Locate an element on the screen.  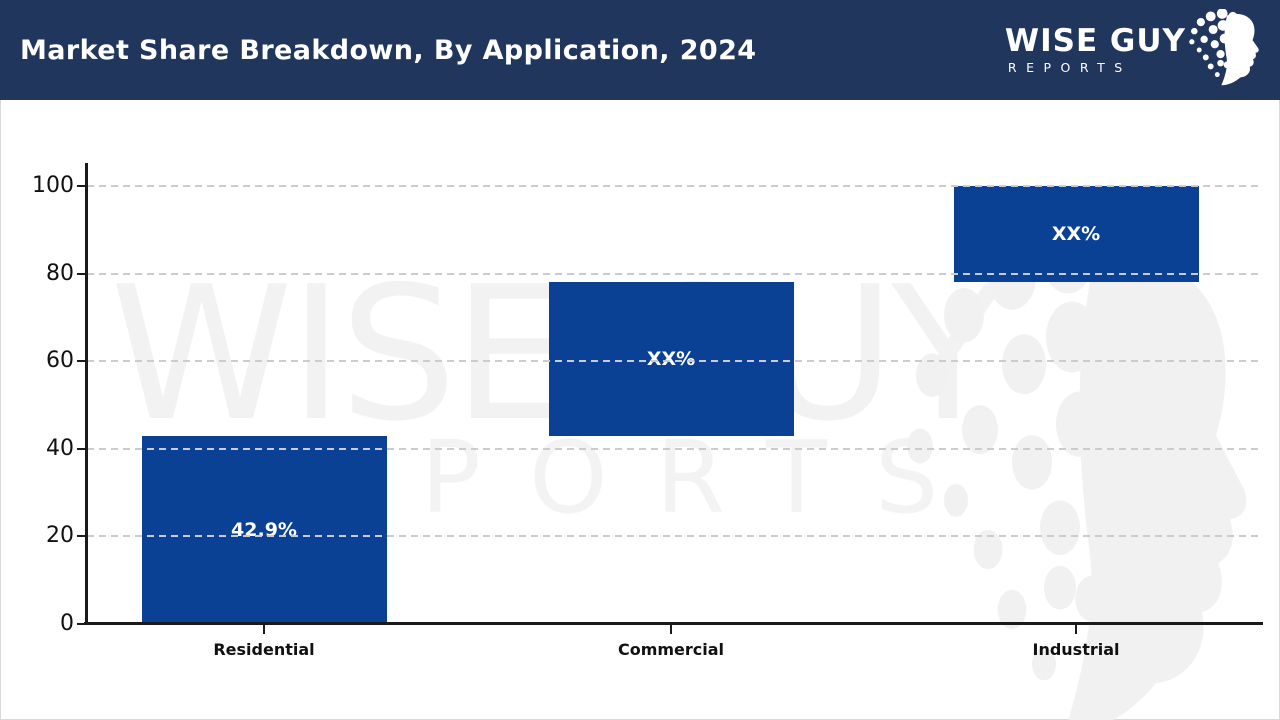
logo-wordmark-line2: REPORTS is located at coordinates (1069, 67).